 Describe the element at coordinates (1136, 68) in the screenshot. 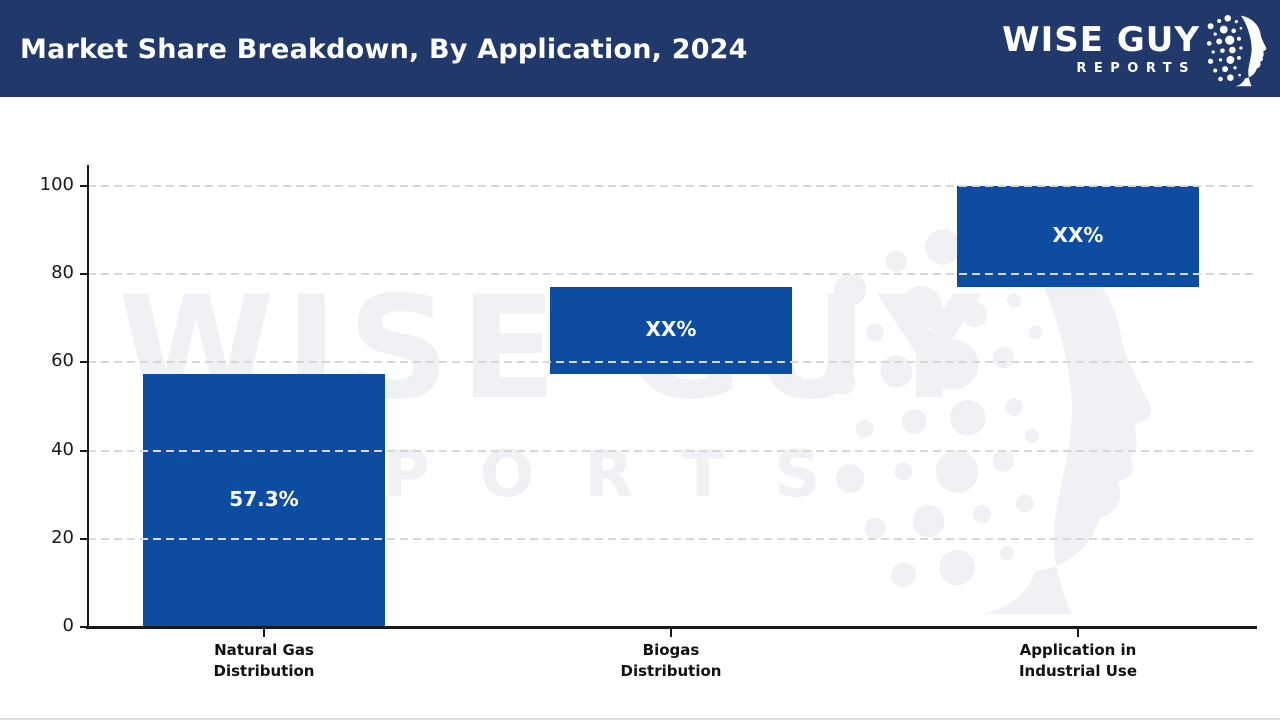

I see `logo-subtitle: REPORTS` at that location.